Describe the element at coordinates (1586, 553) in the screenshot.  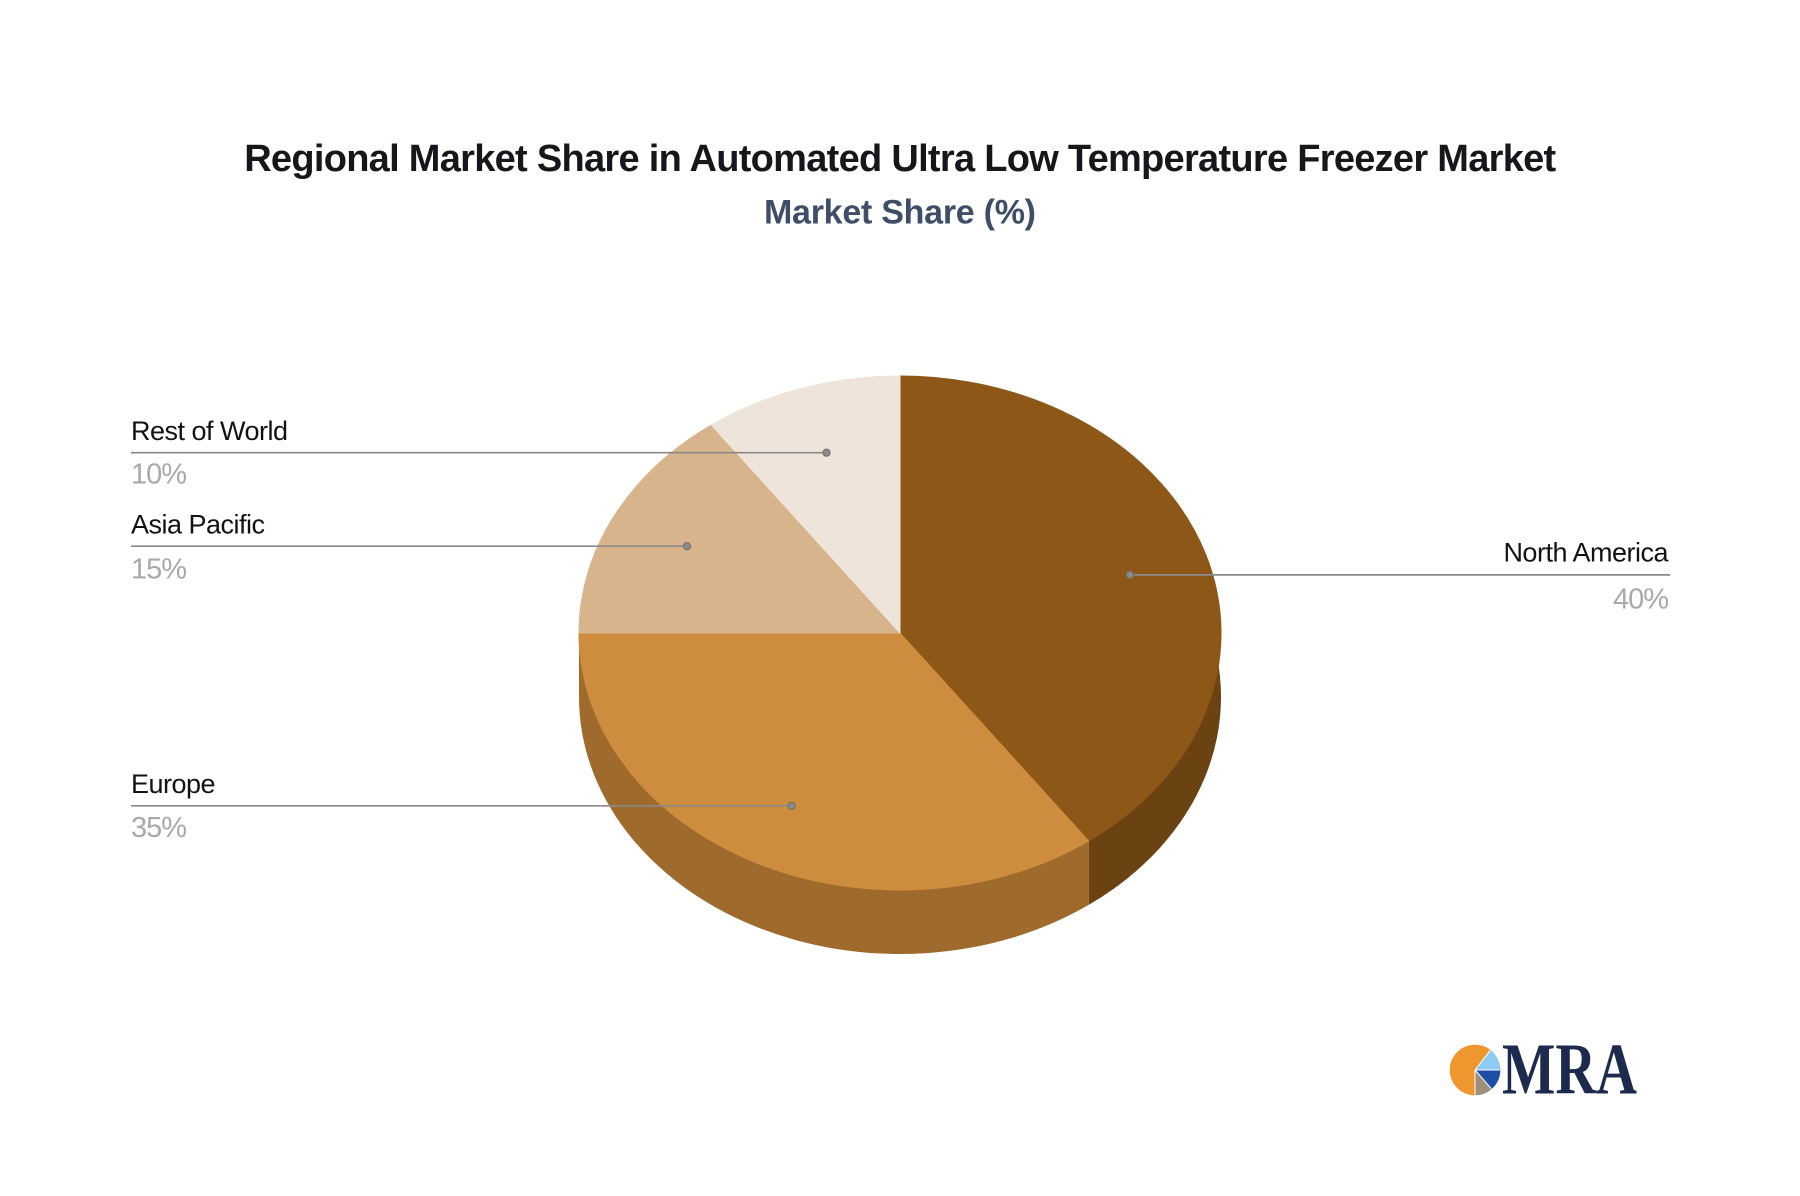
I see `svg-text: North America` at that location.